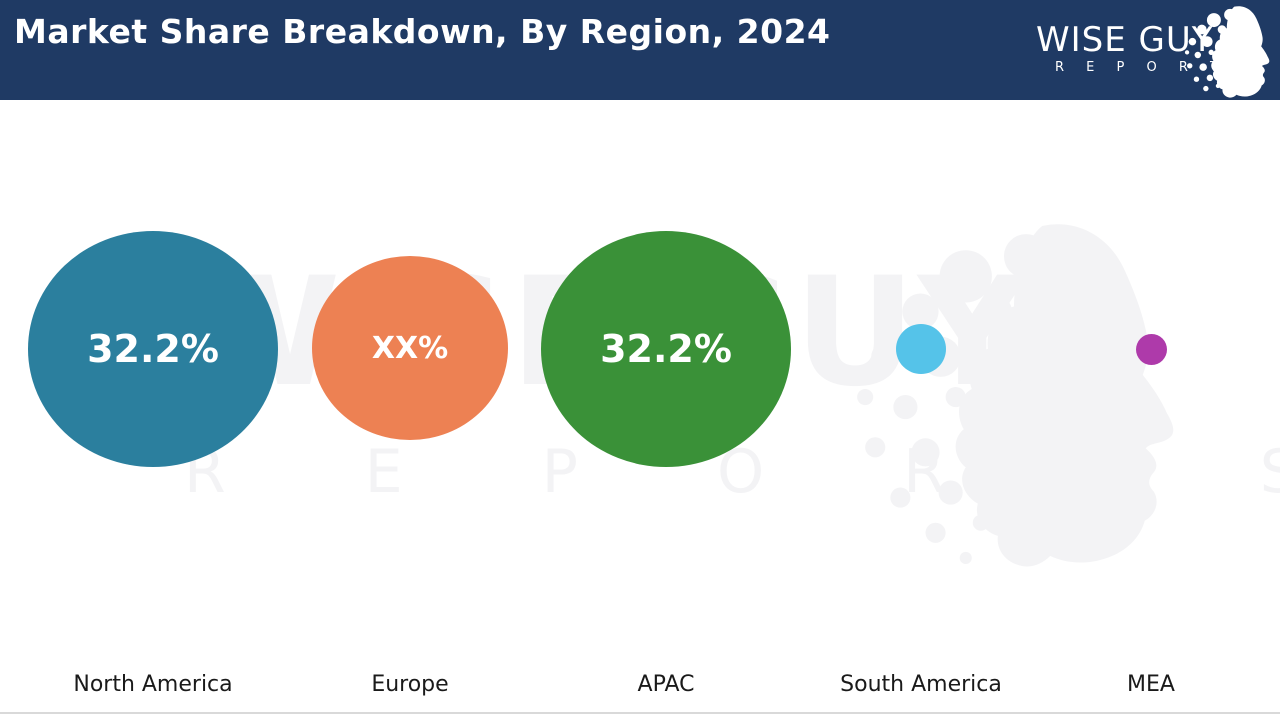 The width and height of the screenshot is (1280, 720). Describe the element at coordinates (410, 684) in the screenshot. I see `category-label-europe: Europe` at that location.